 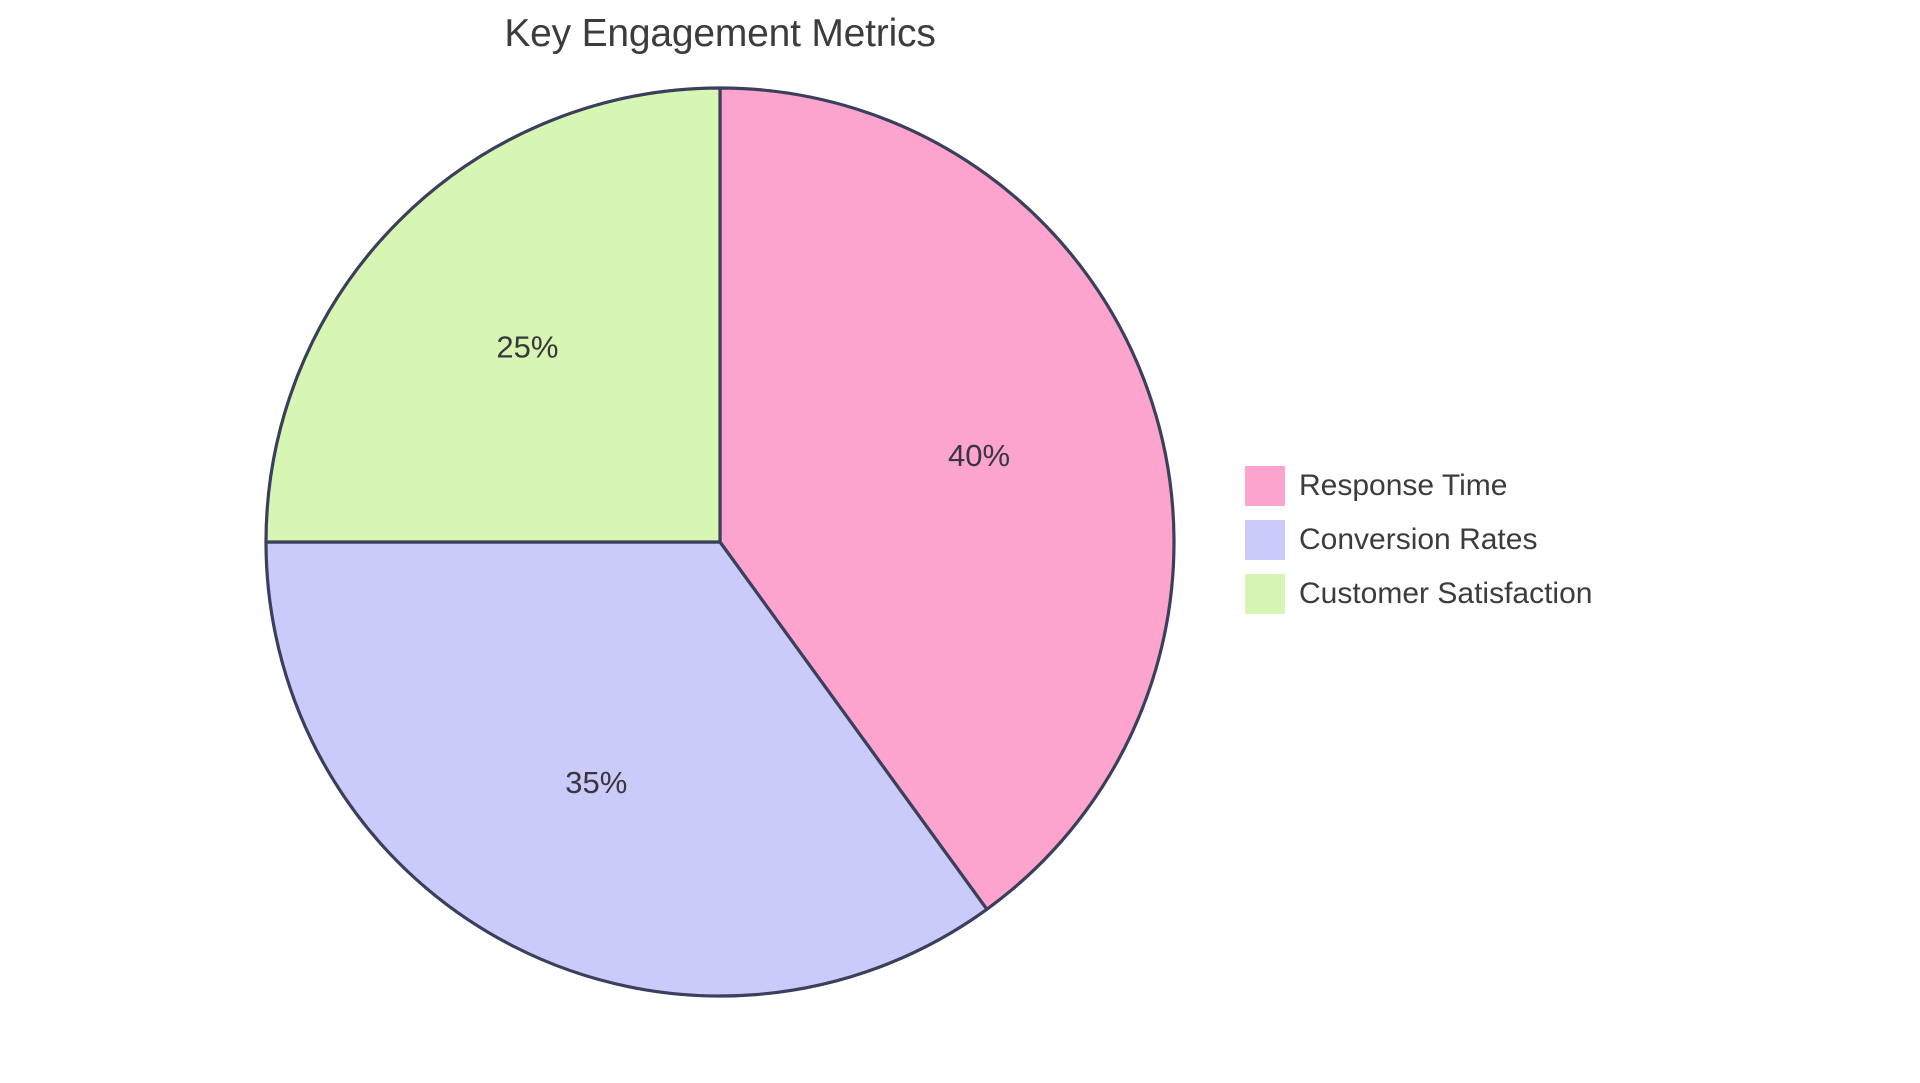 I want to click on pie-slice-label-conversion-rates: 35%, so click(x=596, y=782).